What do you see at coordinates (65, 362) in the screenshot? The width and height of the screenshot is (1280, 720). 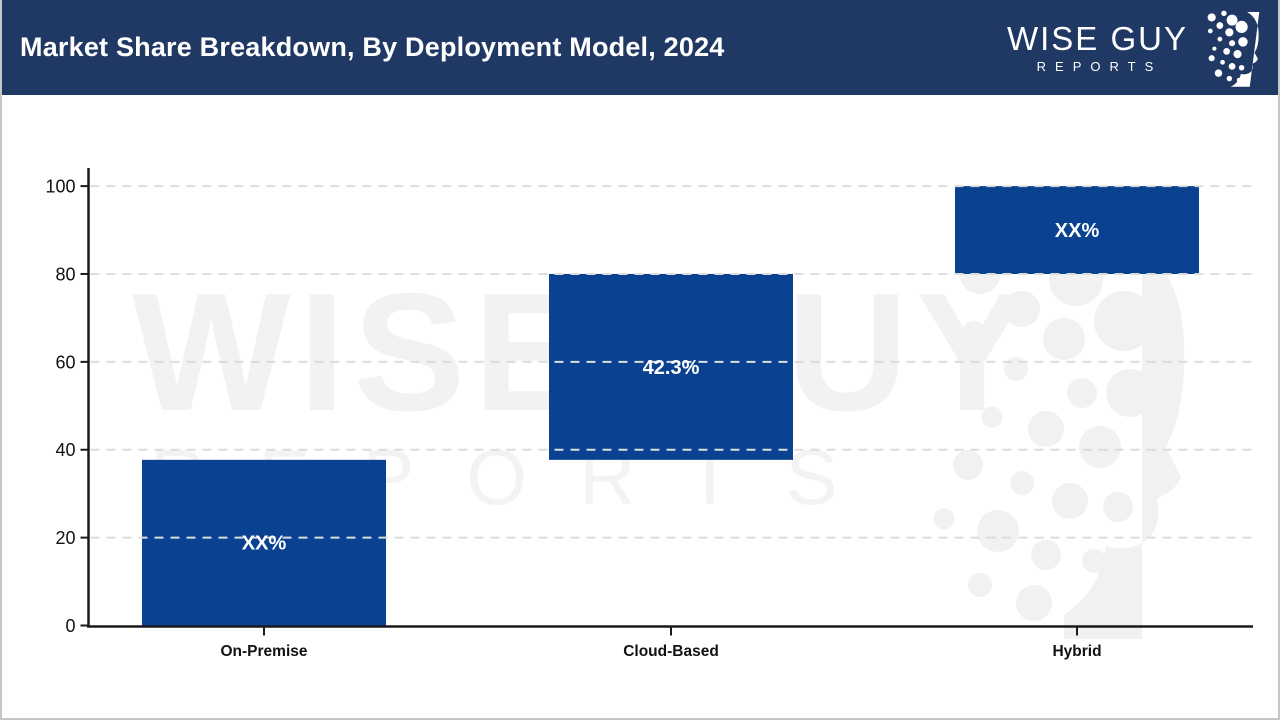 I see `y-axis-tick-label: 60` at bounding box center [65, 362].